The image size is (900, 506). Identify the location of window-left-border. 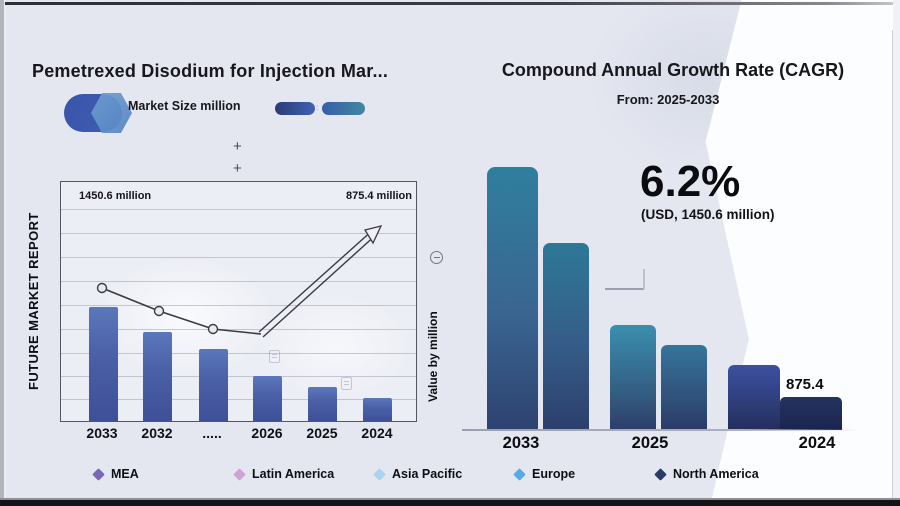
(2, 253).